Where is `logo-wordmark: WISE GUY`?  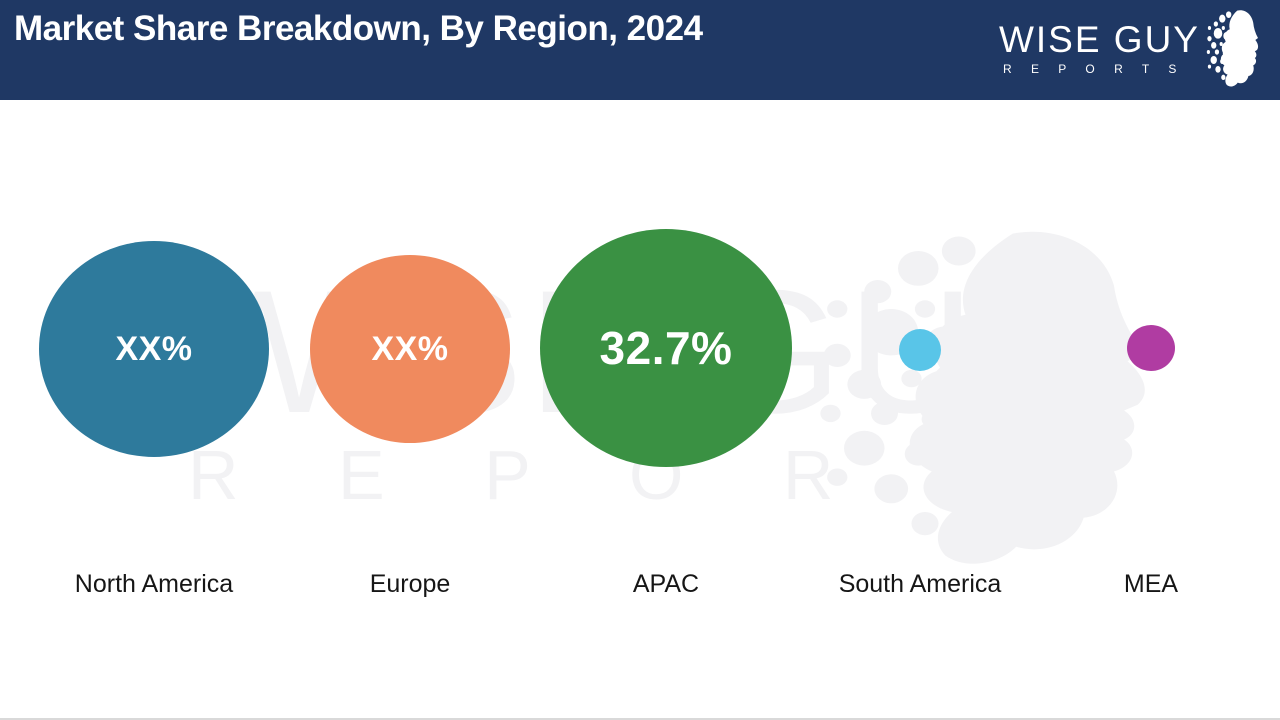
logo-wordmark: WISE GUY is located at coordinates (1099, 40).